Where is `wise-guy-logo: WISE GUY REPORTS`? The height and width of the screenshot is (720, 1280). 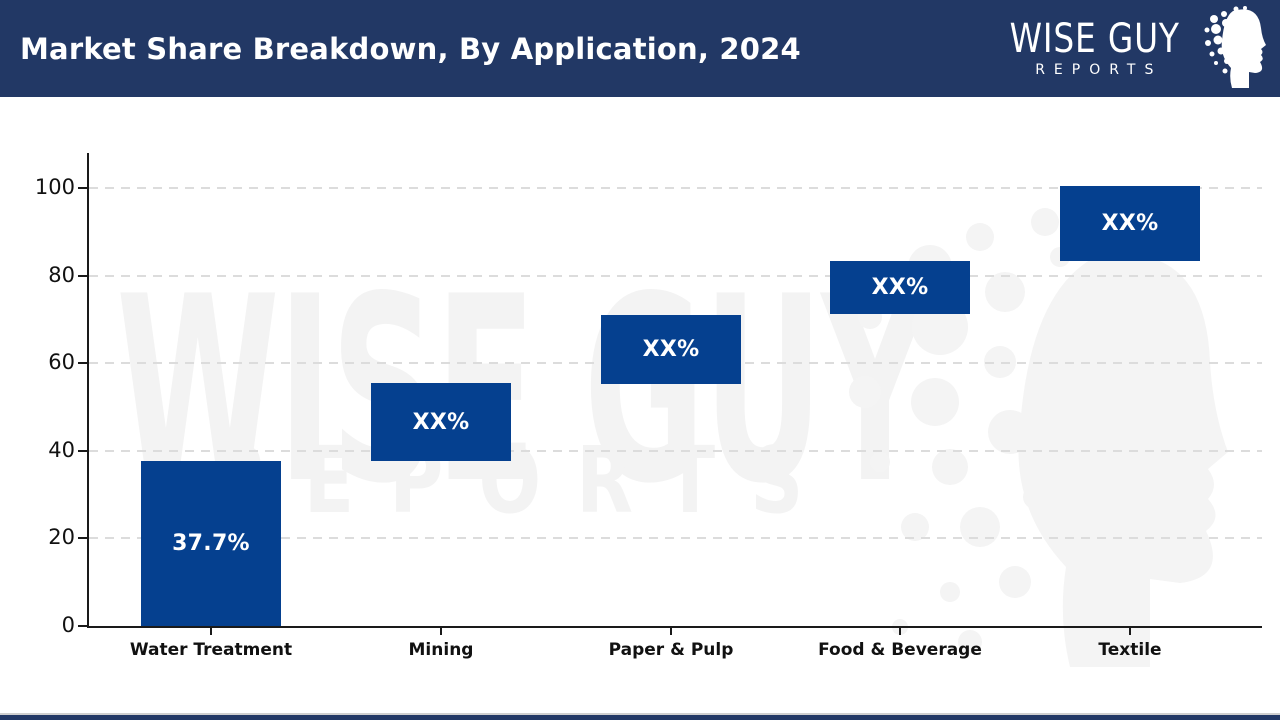 wise-guy-logo: WISE GUY REPORTS is located at coordinates (1130, 48).